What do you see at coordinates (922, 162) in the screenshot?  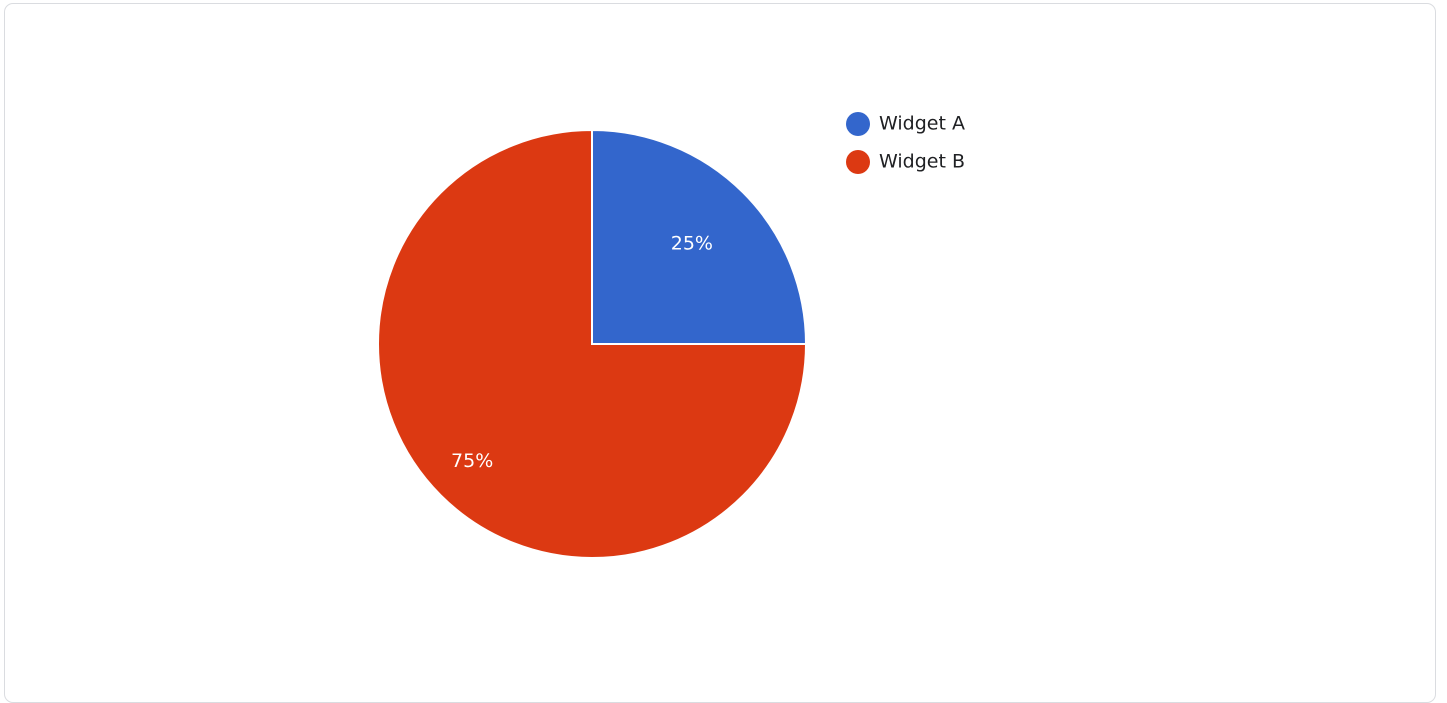 I see `legend-label: Widget B` at bounding box center [922, 162].